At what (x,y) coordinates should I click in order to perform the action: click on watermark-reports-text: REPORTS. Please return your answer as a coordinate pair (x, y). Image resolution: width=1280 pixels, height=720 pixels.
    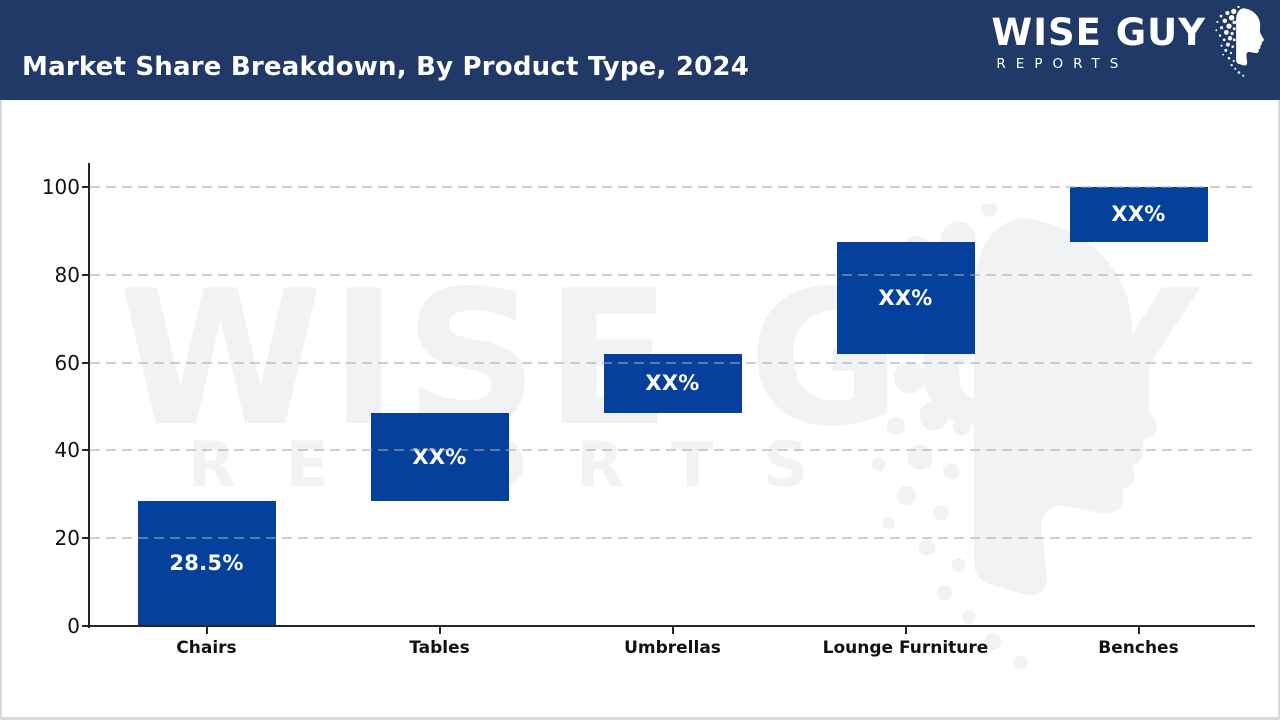
    Looking at the image, I should click on (523, 464).